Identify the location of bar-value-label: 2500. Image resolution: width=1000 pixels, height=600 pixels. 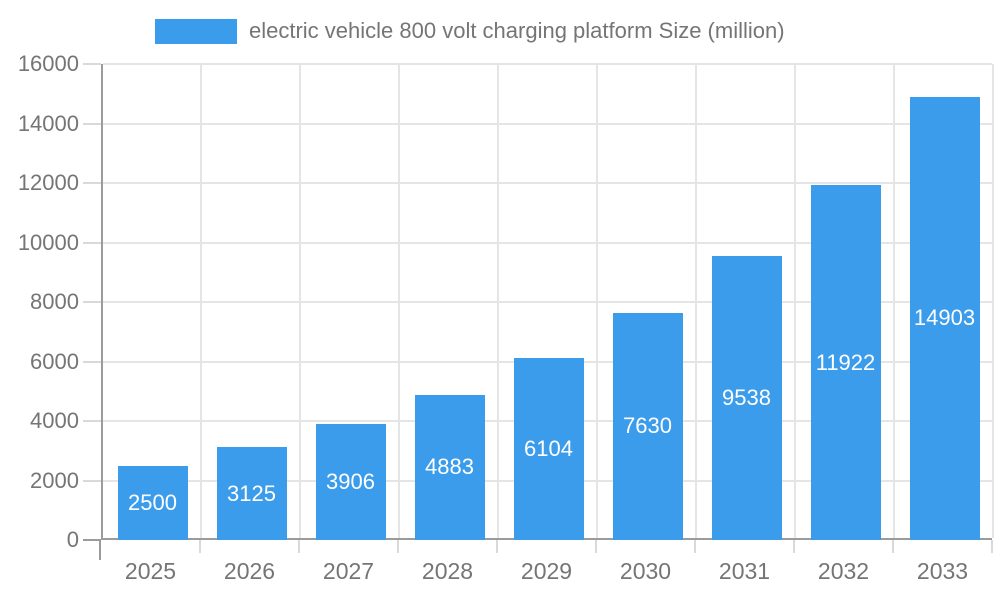
(152, 502).